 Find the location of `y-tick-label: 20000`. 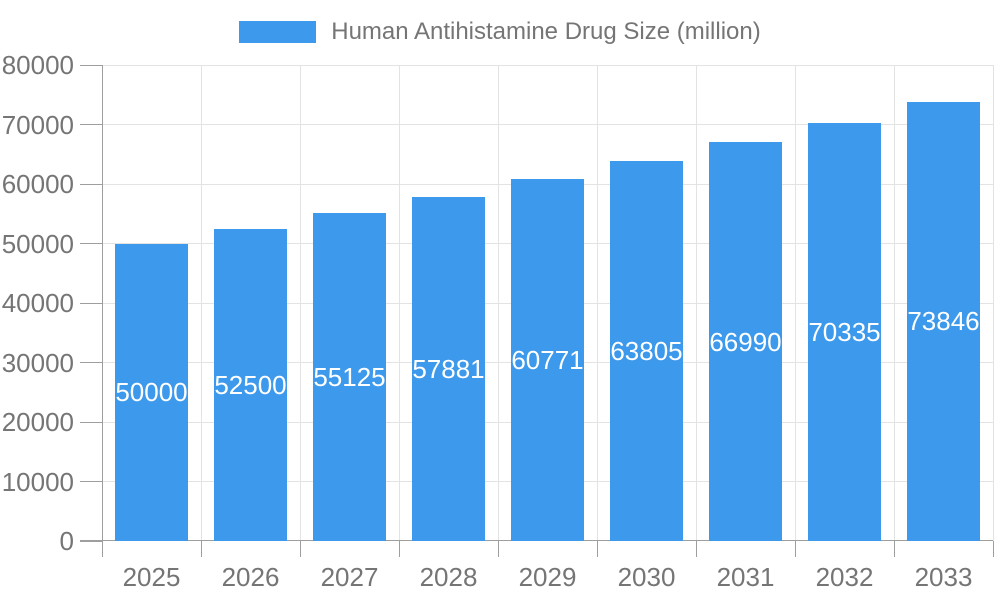

y-tick-label: 20000 is located at coordinates (37, 422).